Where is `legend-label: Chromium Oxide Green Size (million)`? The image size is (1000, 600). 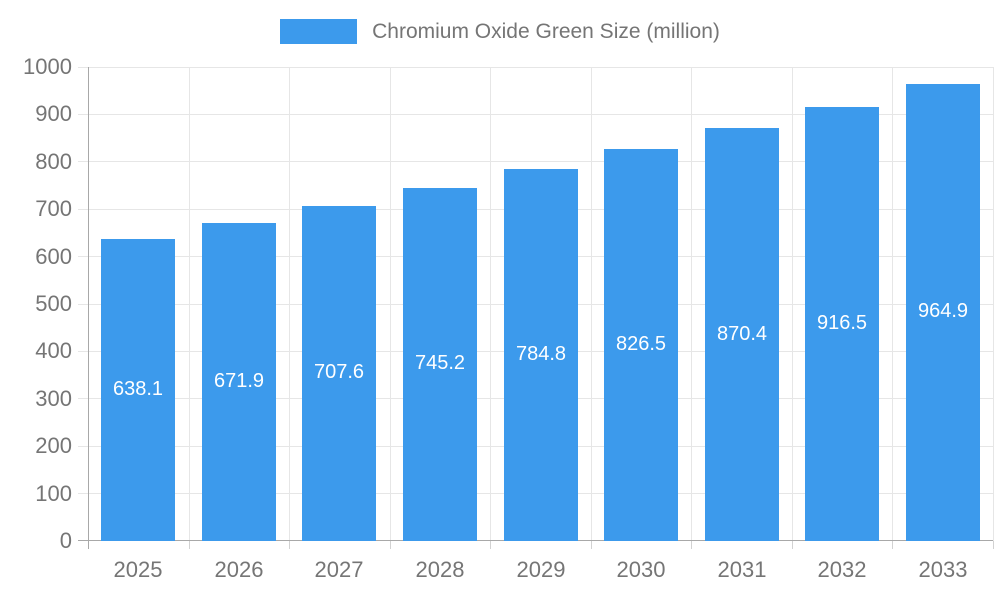
legend-label: Chromium Oxide Green Size (million) is located at coordinates (546, 31).